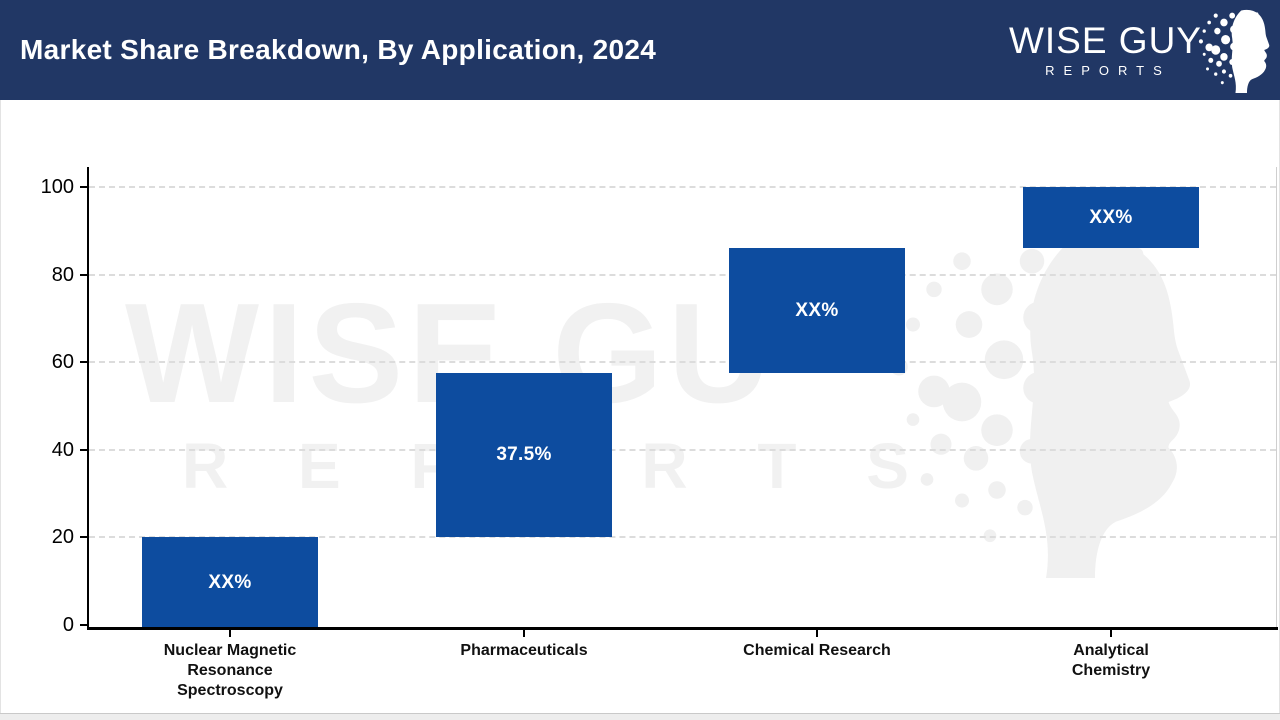 The image size is (1280, 720). I want to click on brand-logo: WISE GUY REPORTS, so click(1139, 50).